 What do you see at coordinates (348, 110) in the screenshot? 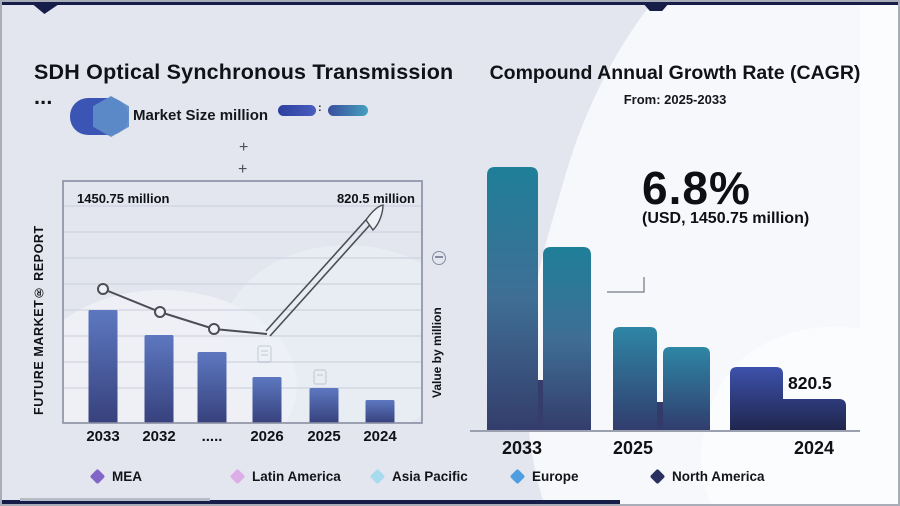
I see `ratio-pill-right` at bounding box center [348, 110].